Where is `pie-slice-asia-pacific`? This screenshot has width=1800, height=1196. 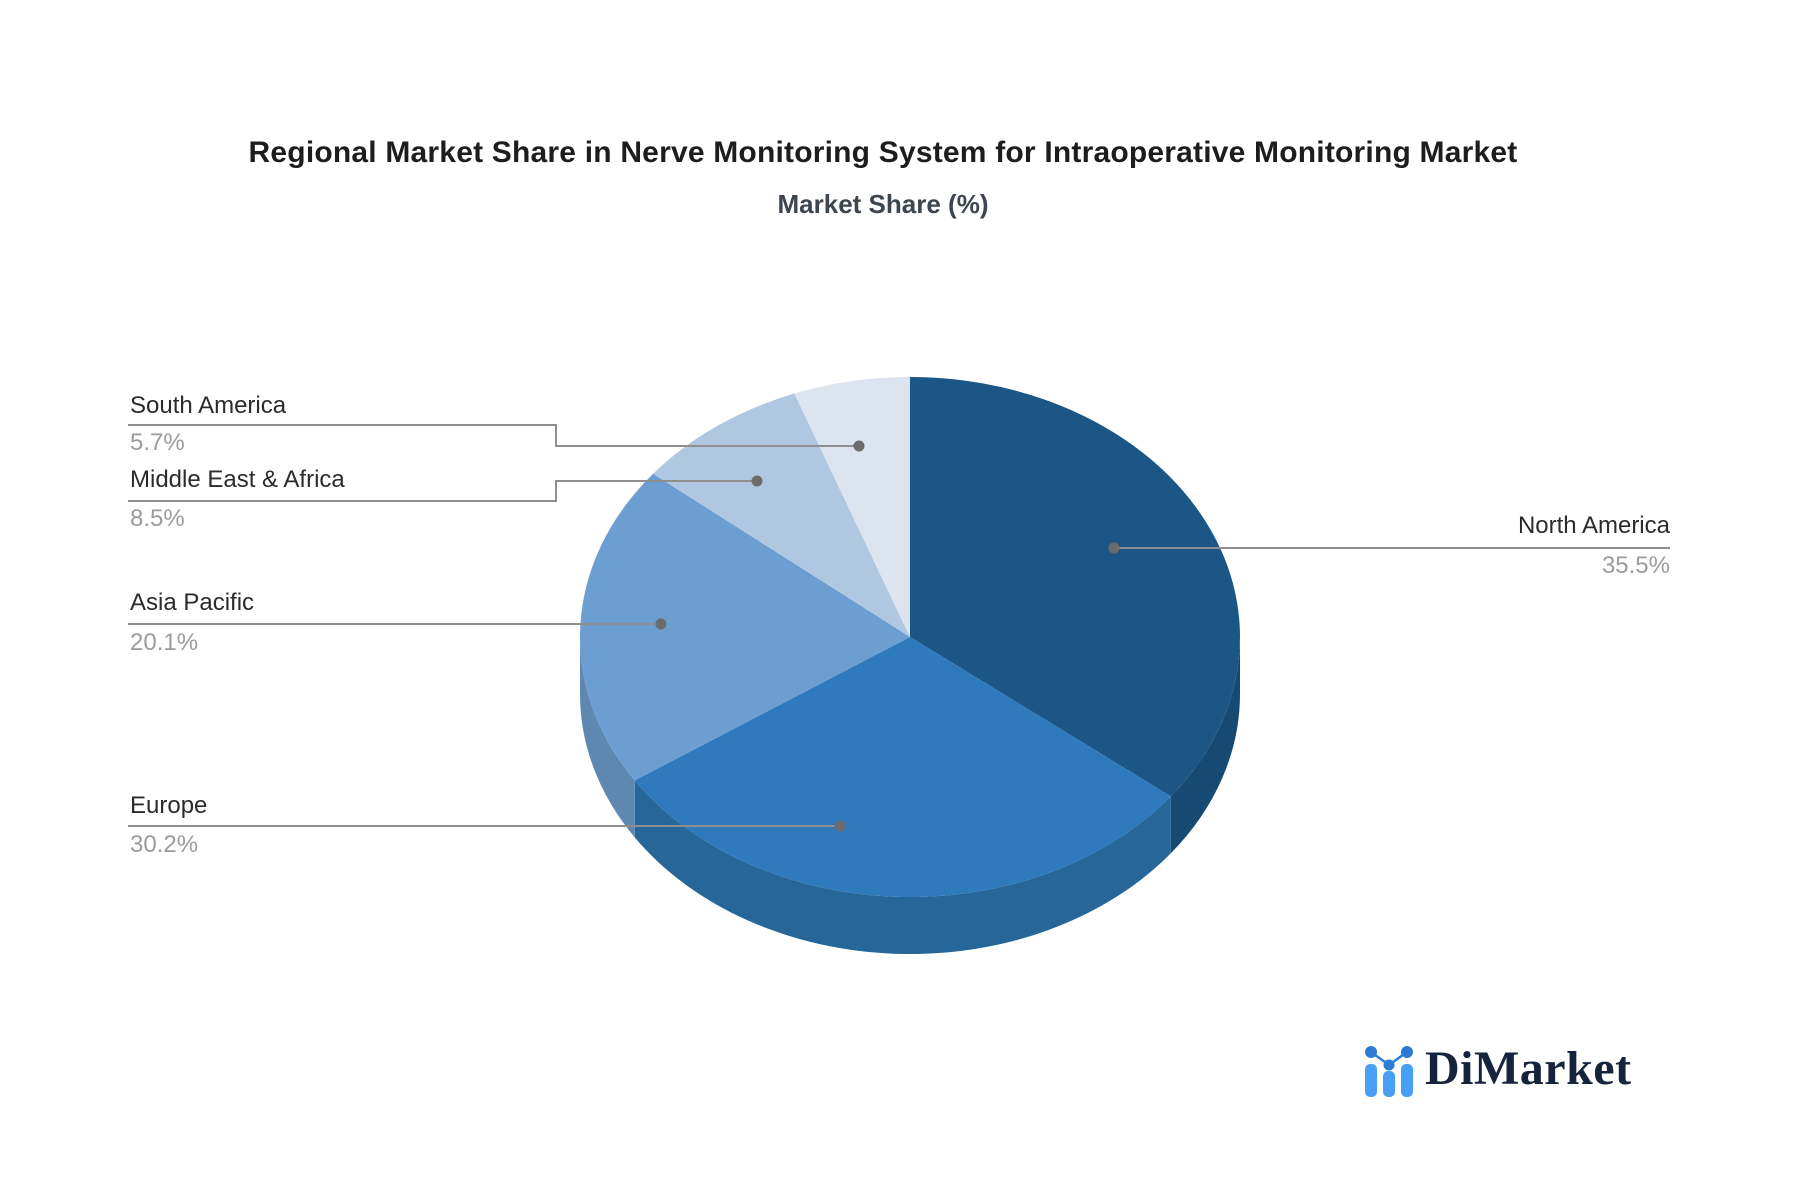 pie-slice-asia-pacific is located at coordinates (744, 627).